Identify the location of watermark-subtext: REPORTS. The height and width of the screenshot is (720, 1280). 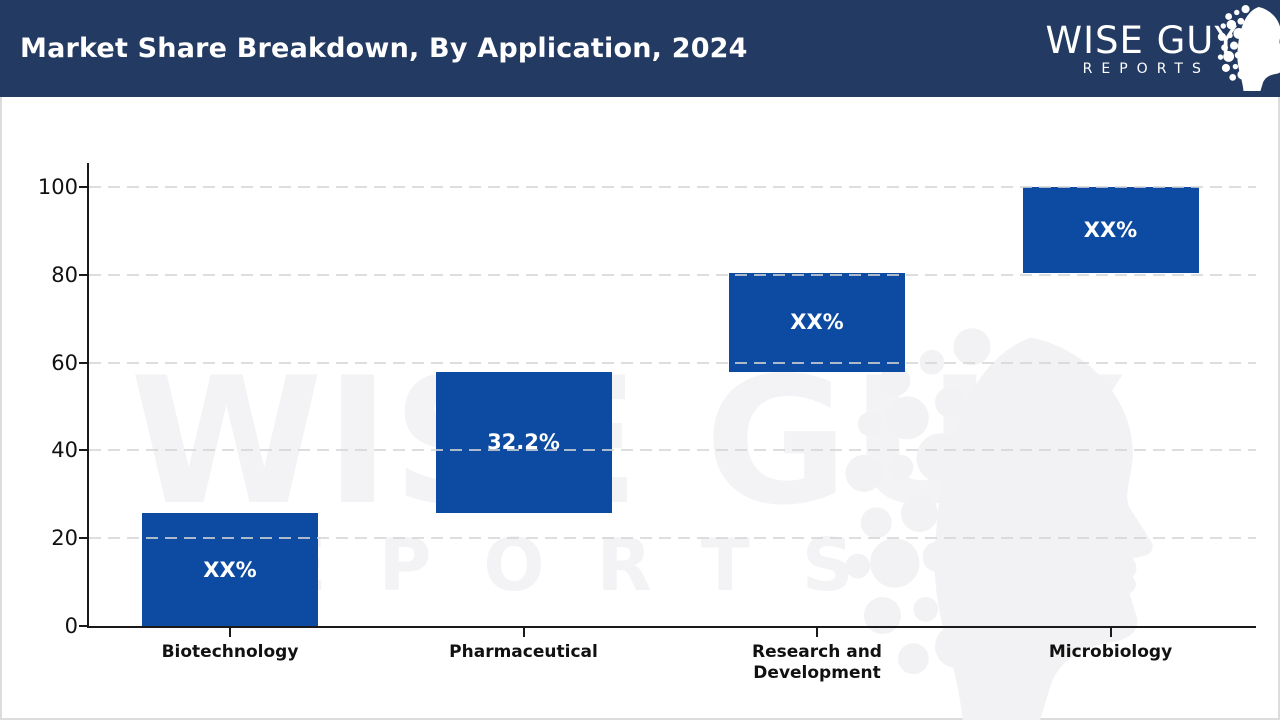
(538, 565).